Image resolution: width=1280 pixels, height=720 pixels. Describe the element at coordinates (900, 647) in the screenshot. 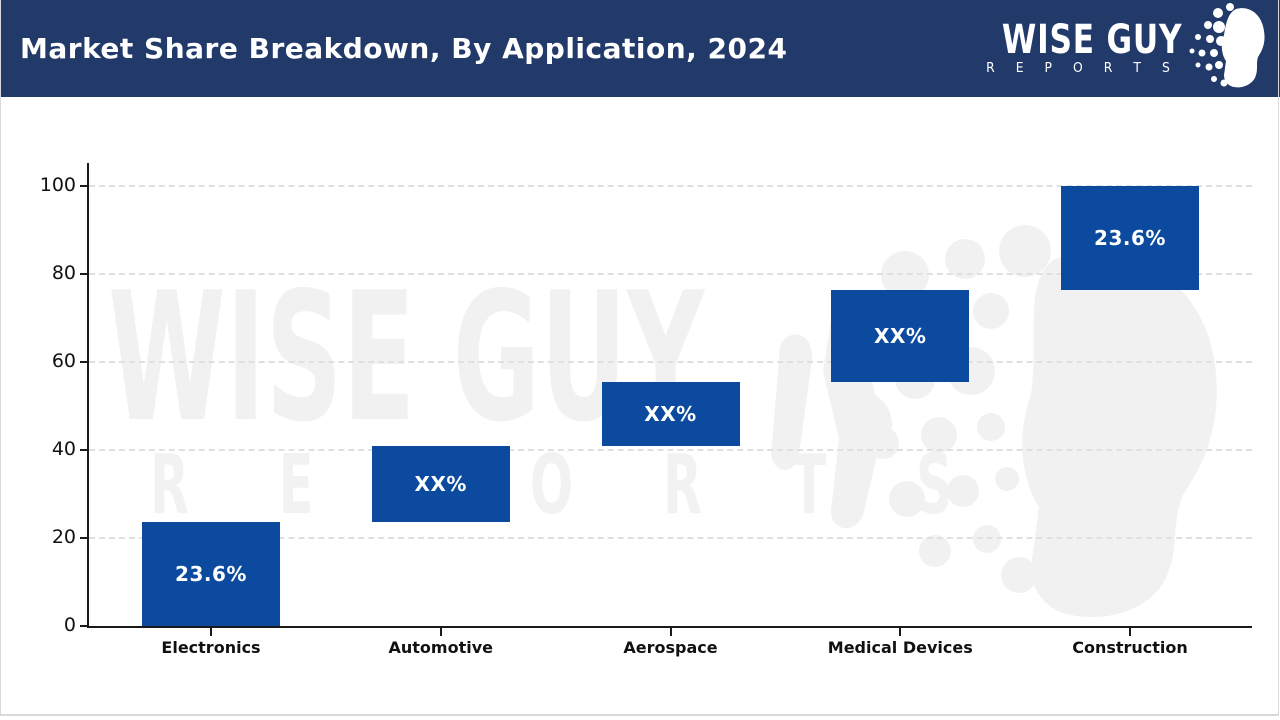

I see `category-label-medical-devices: Medical Devices` at that location.